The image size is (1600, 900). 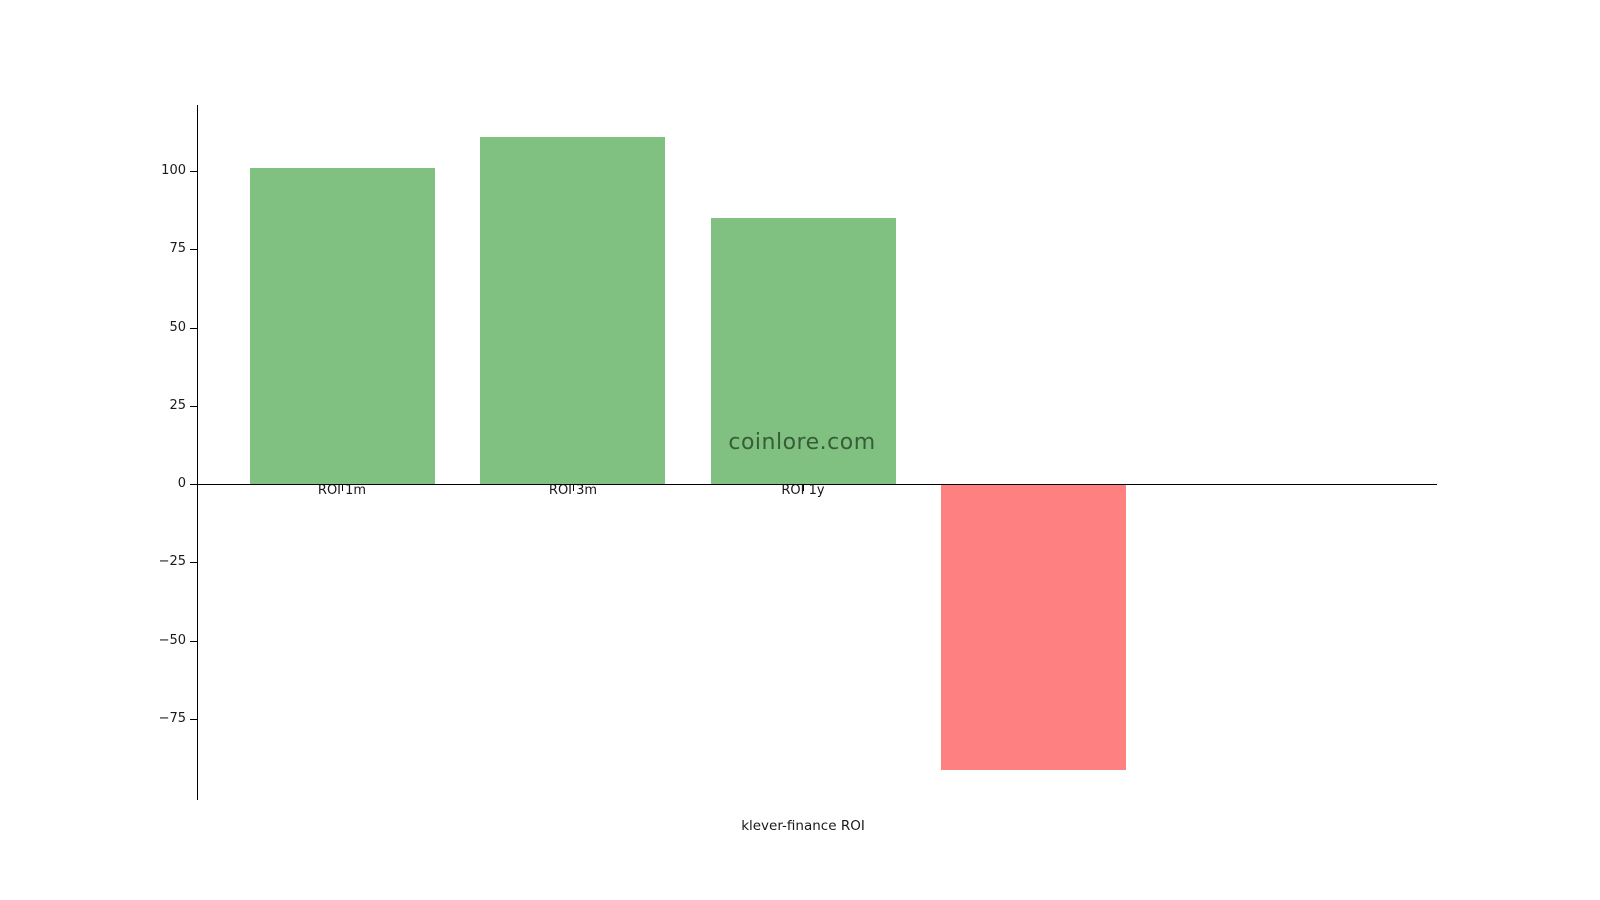 I want to click on y-tick-label: 0, so click(x=181, y=483).